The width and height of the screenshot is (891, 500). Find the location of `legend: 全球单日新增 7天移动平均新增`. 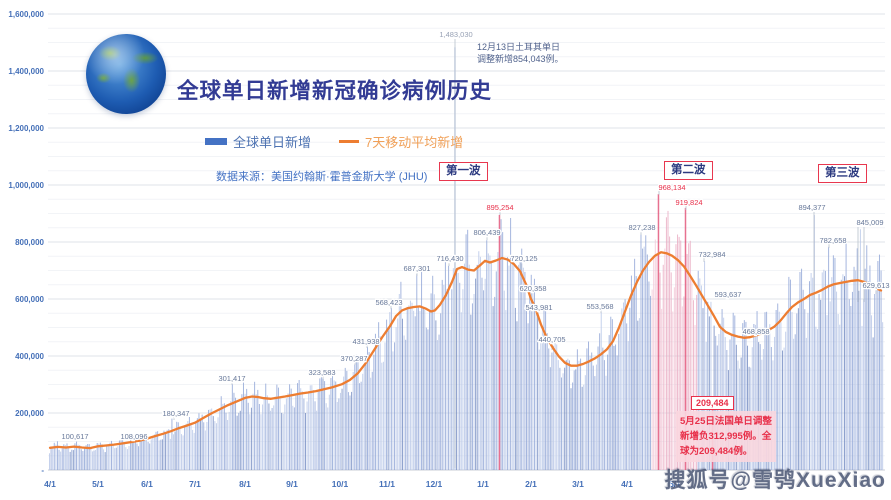

legend: 全球单日新增 7天移动平均新增 is located at coordinates (334, 141).